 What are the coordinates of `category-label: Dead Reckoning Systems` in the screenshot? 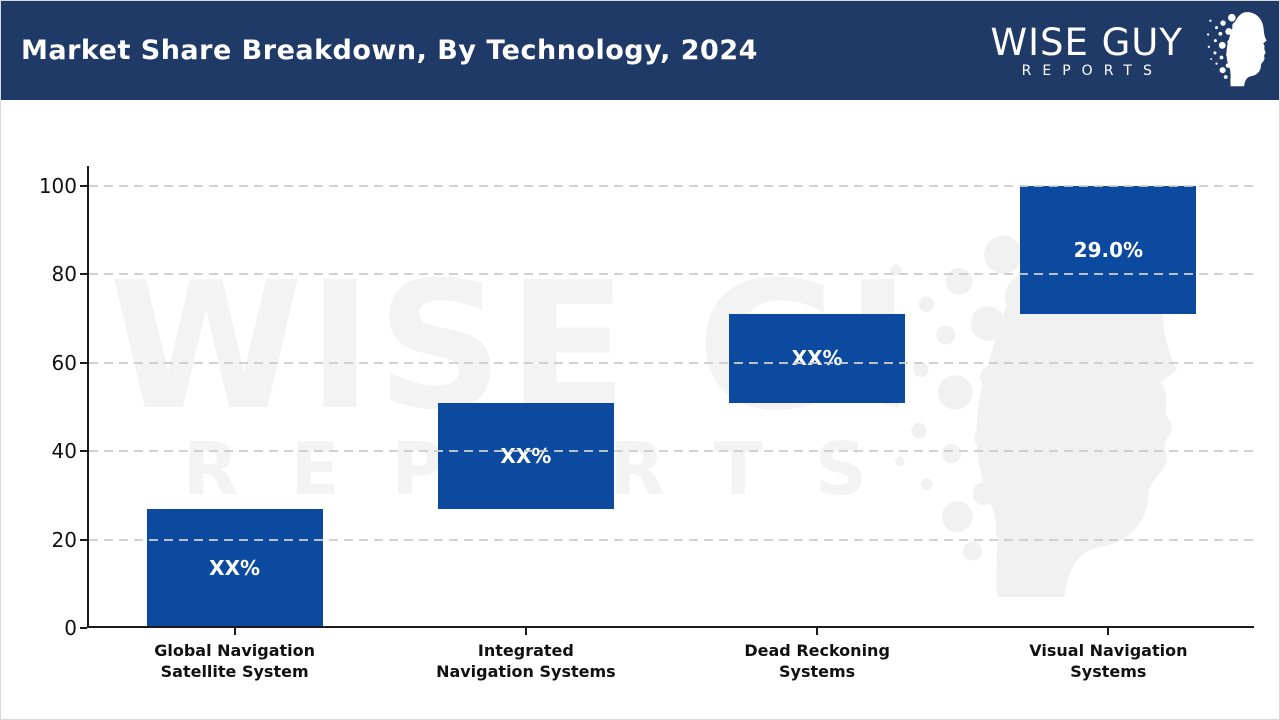 It's located at (817, 661).